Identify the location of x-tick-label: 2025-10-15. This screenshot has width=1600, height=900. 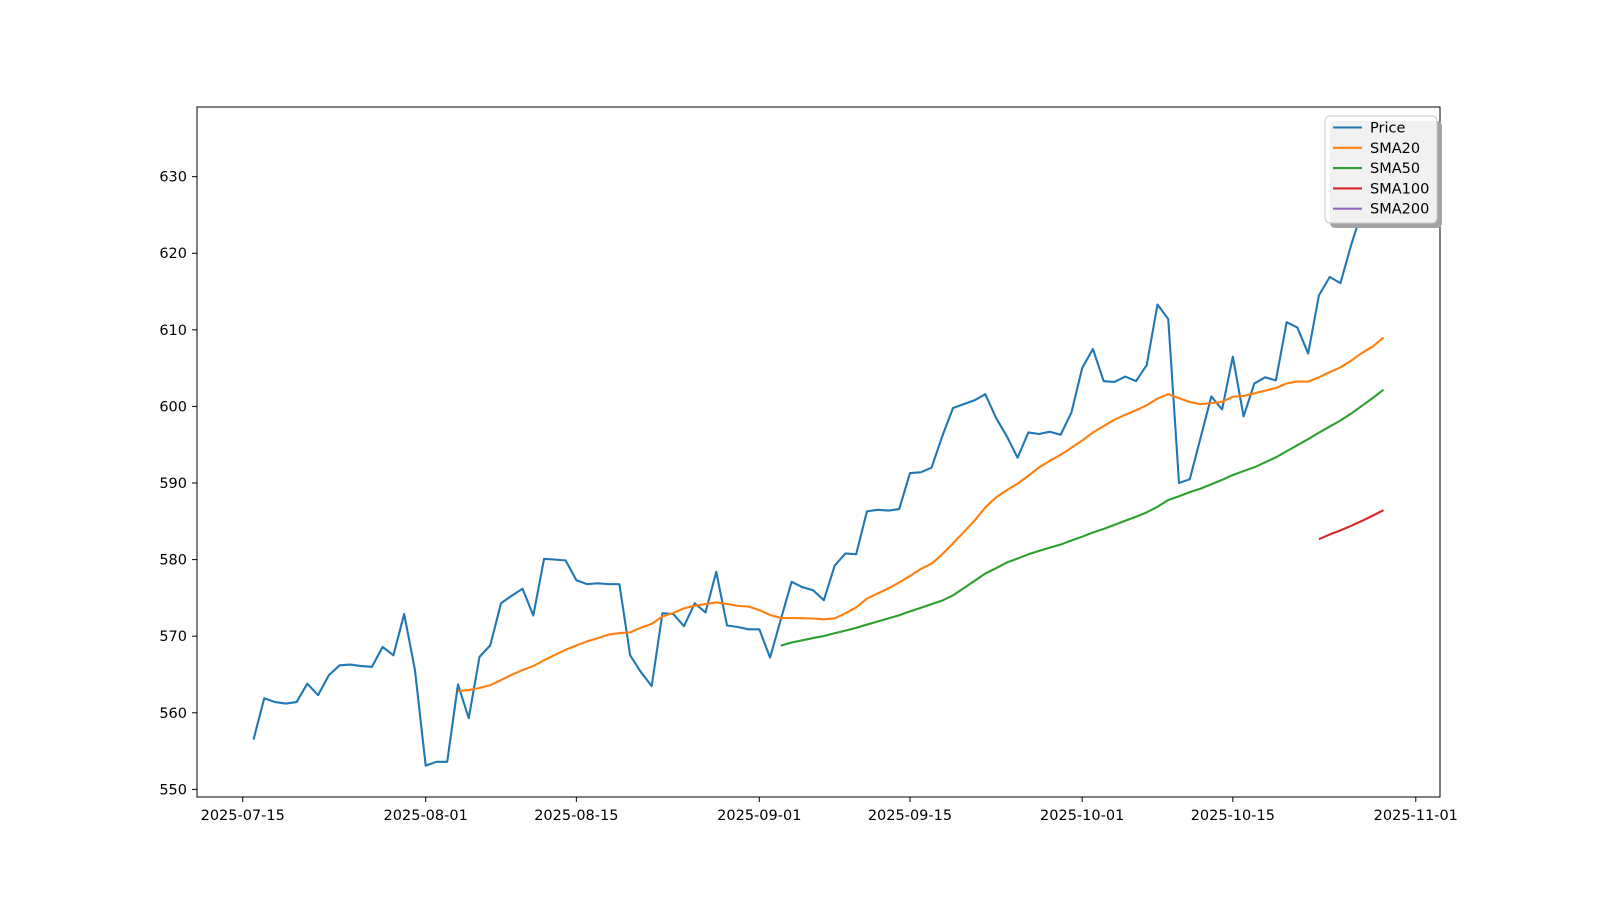
(1233, 816).